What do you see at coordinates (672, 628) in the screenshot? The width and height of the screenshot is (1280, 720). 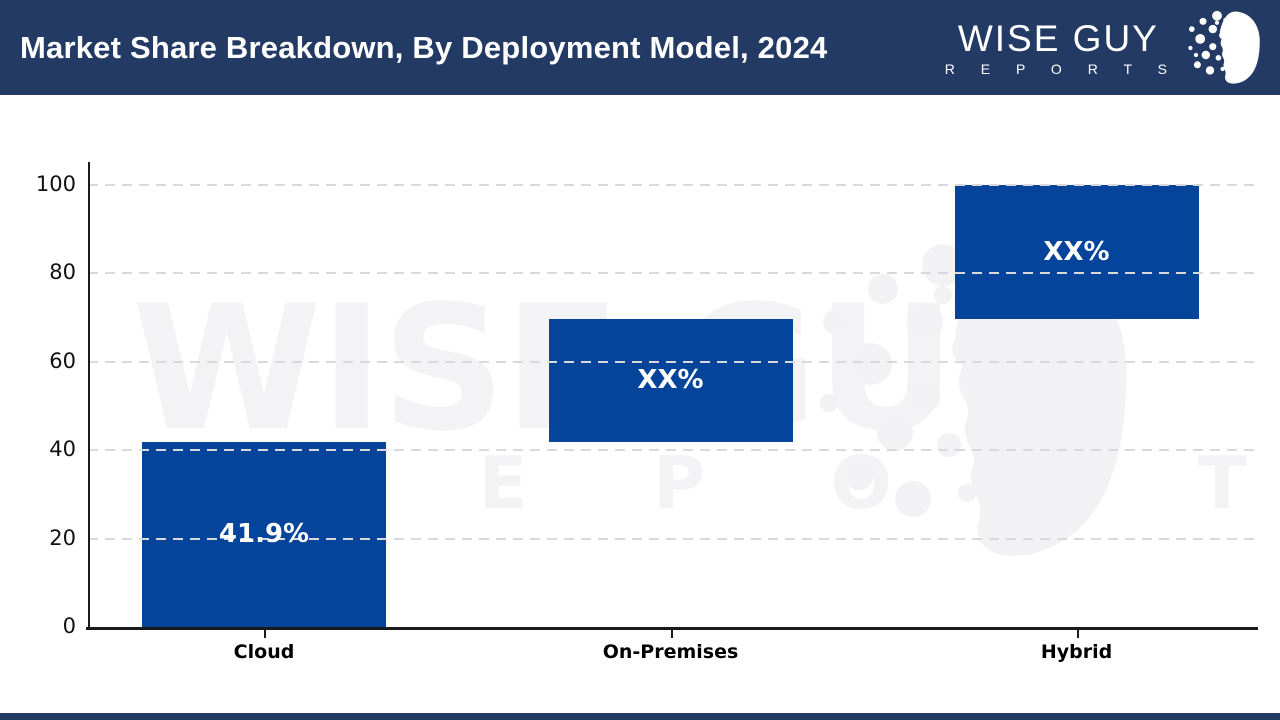 I see `x-axis-line` at bounding box center [672, 628].